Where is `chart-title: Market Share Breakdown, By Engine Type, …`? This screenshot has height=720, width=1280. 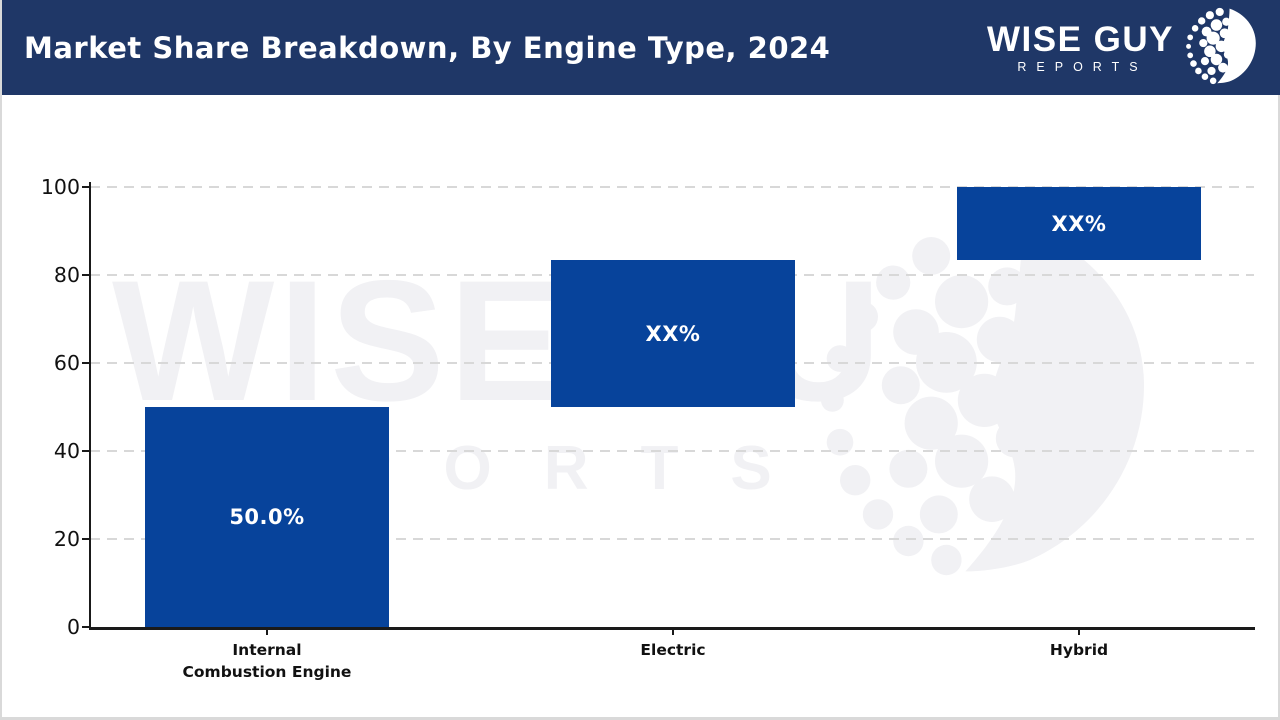
chart-title: Market Share Breakdown, By Engine Type, … is located at coordinates (427, 47).